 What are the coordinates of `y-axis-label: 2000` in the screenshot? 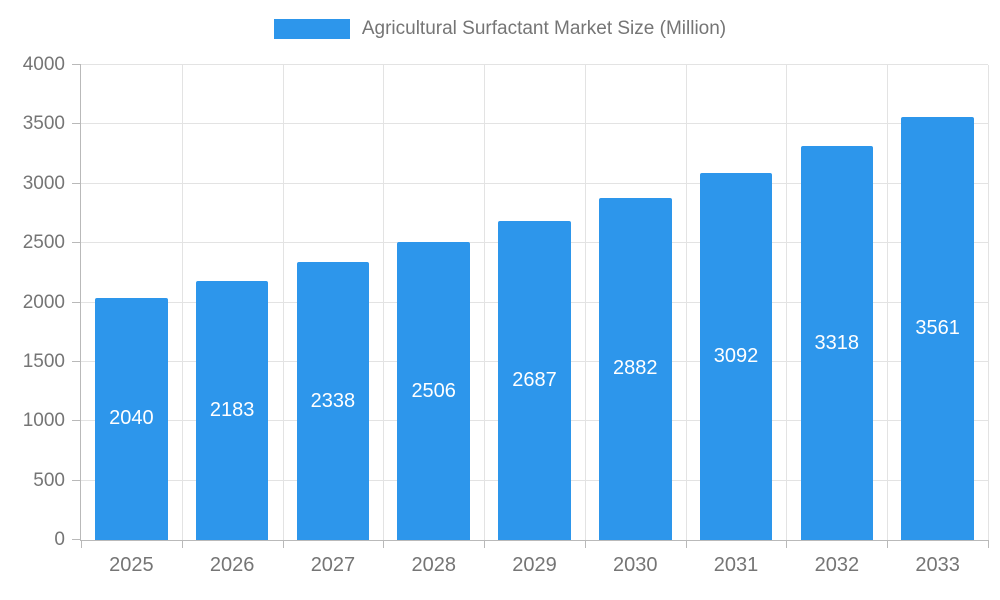 It's located at (43, 302).